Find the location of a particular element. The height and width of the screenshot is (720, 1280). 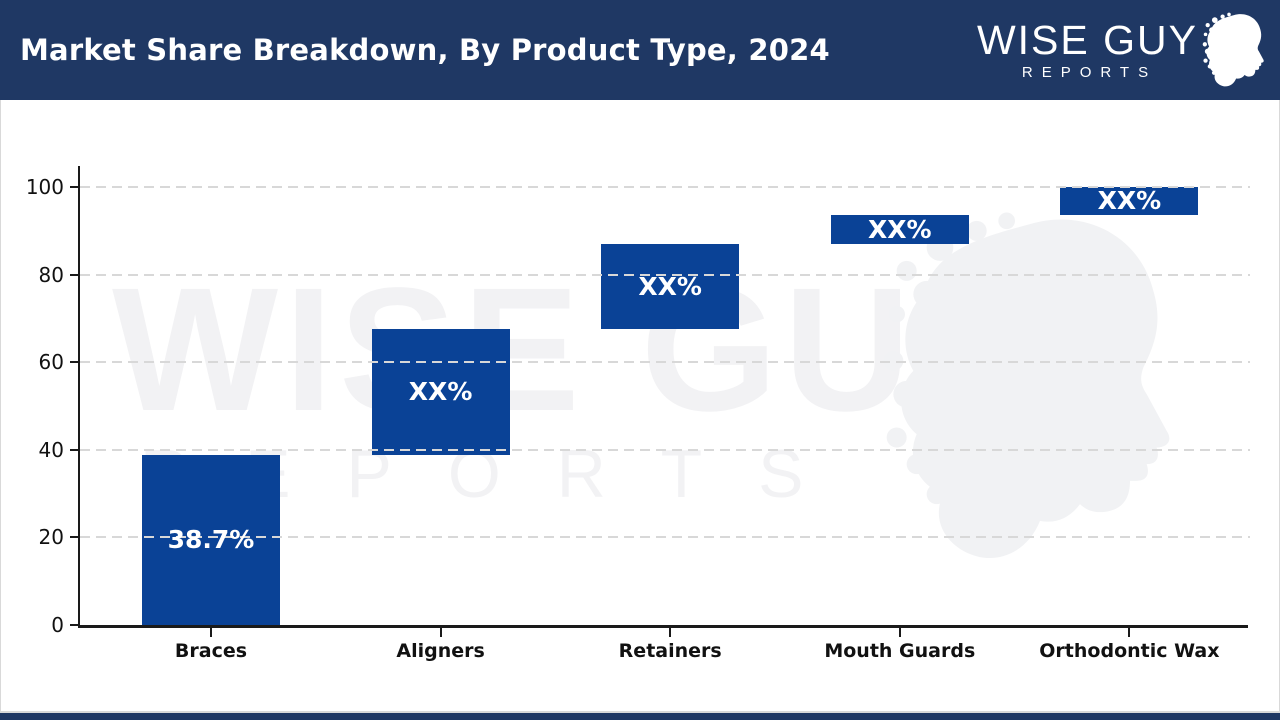

bar-orthodontic-wax is located at coordinates (1129, 201).